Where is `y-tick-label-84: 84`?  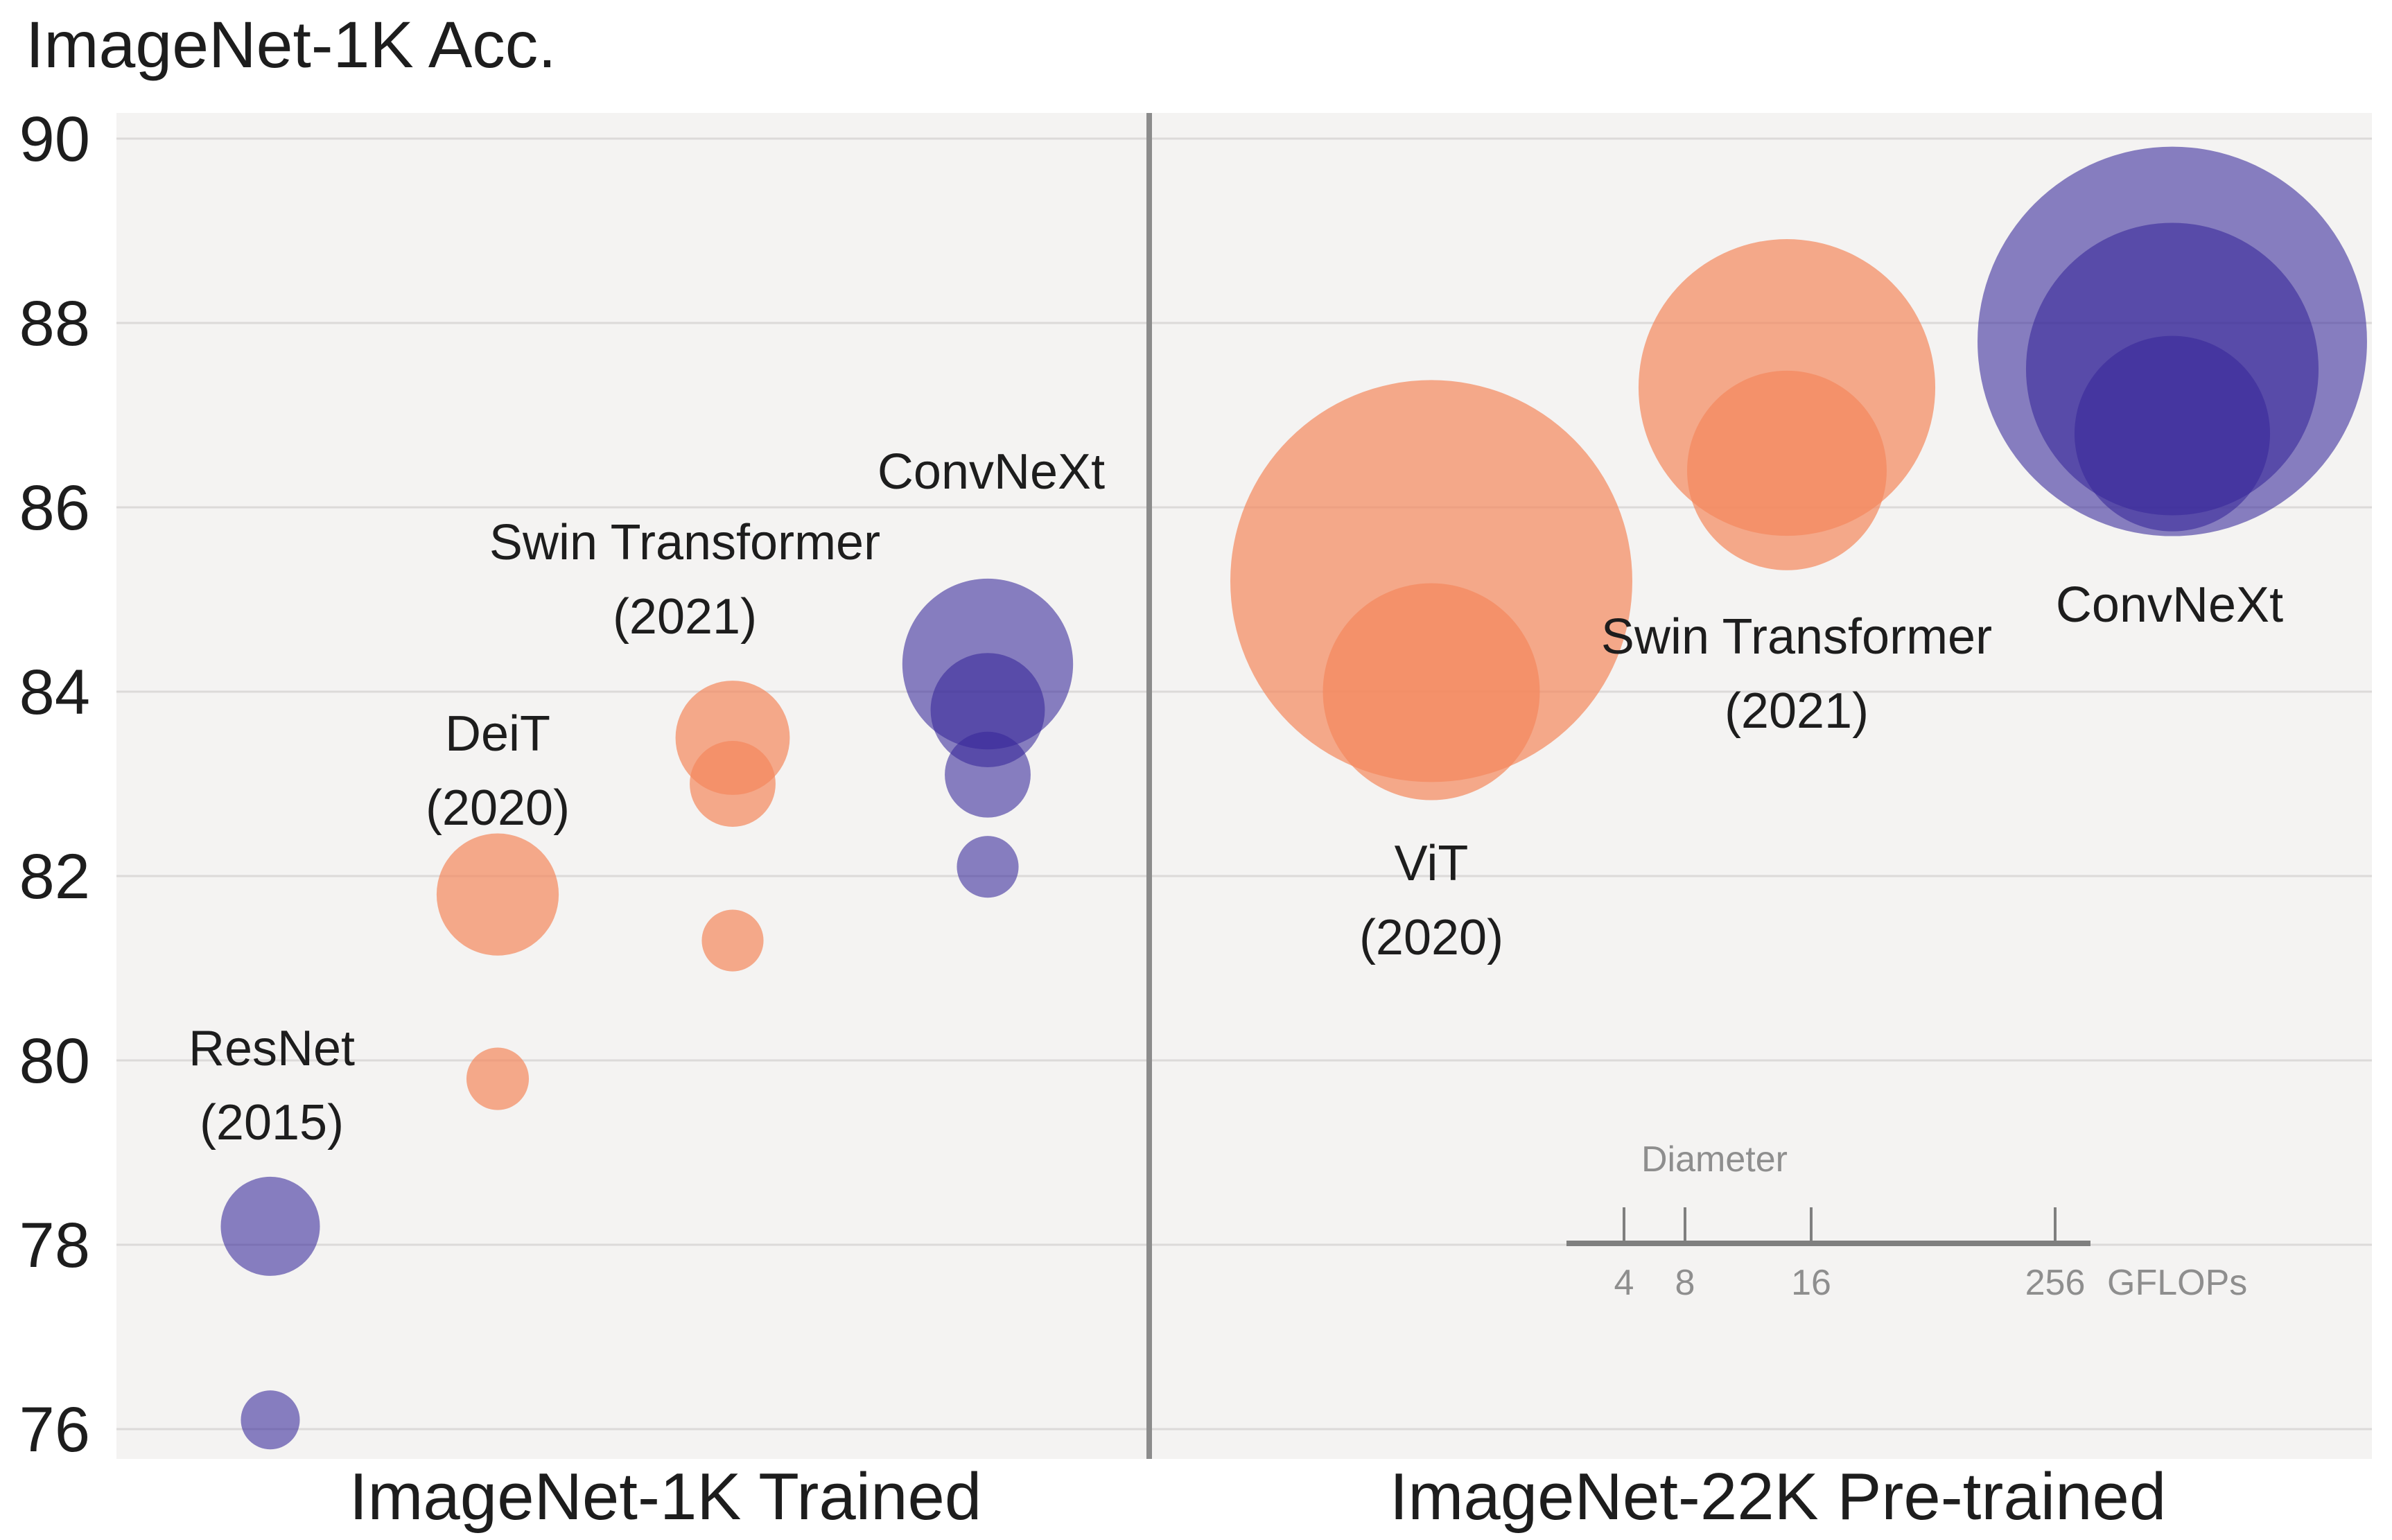
y-tick-label-84: 84 is located at coordinates (55, 692).